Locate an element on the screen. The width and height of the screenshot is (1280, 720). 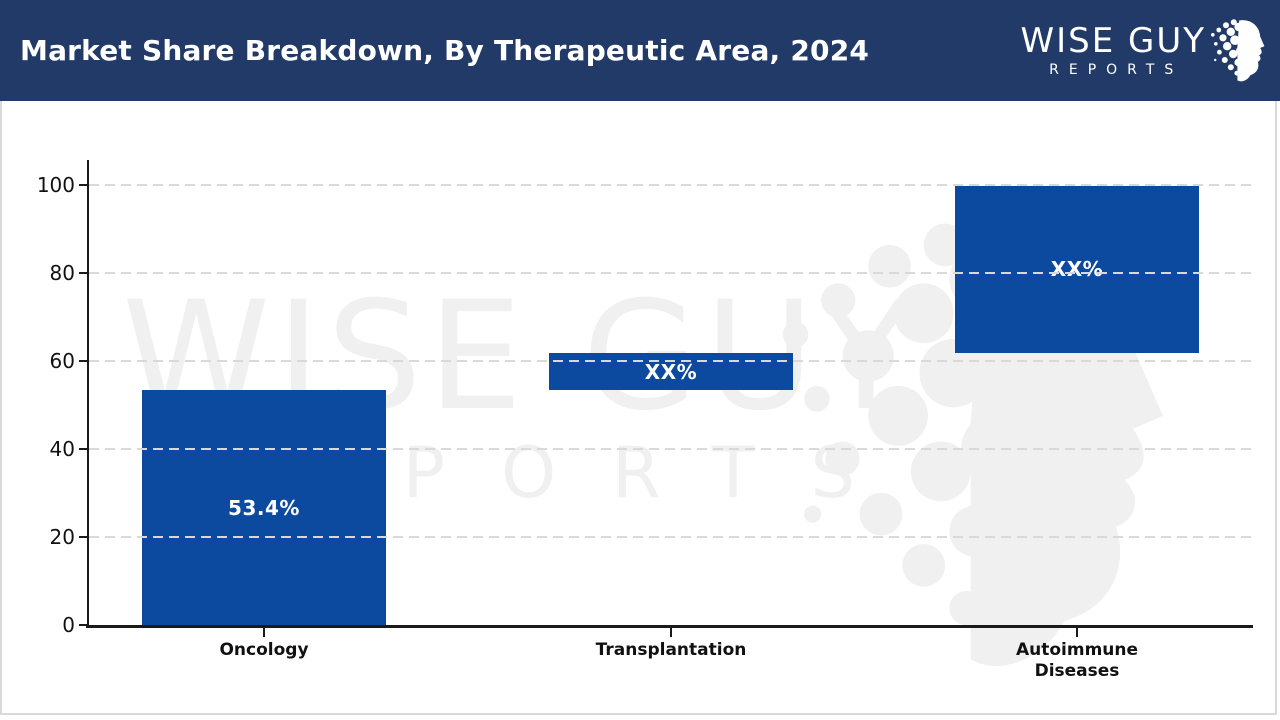
y-tick-label-40: 40 is located at coordinates (62, 449).